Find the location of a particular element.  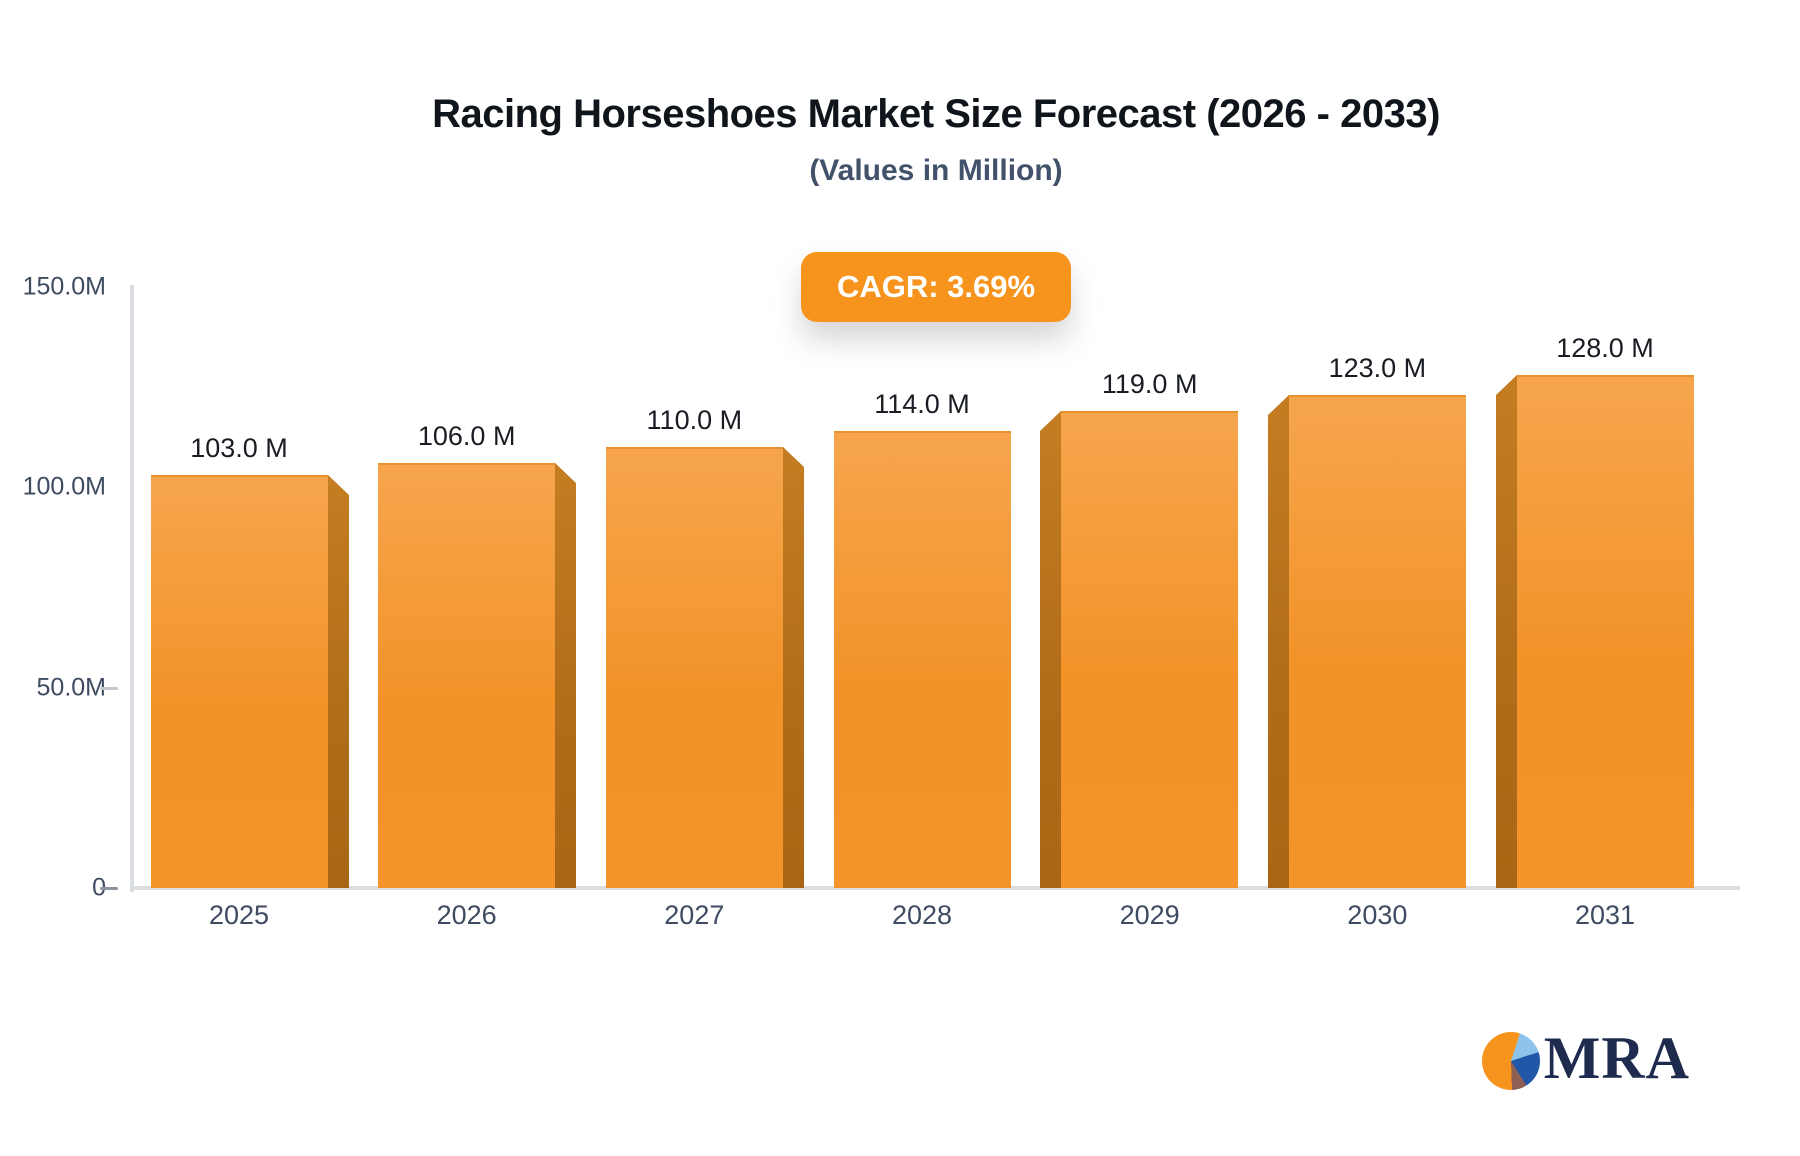

bar-value-label-2025: 103.0 M is located at coordinates (239, 448).